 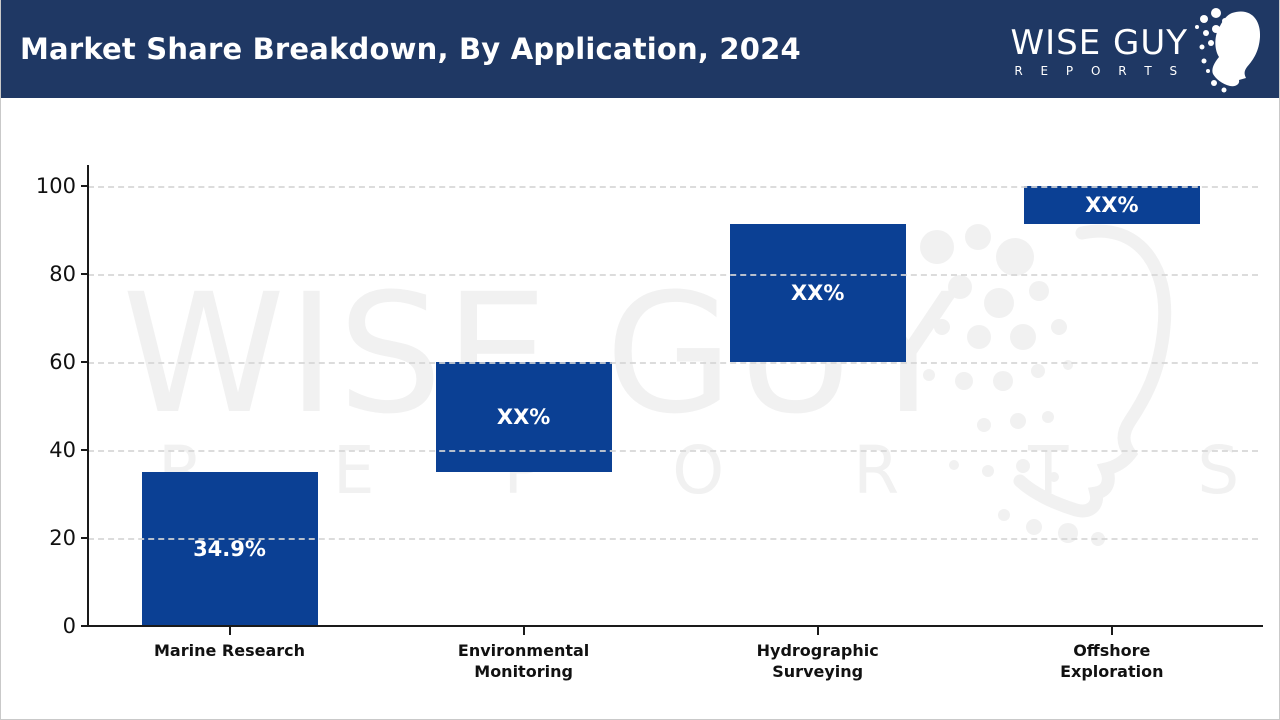 I want to click on brand-face-icon, so click(x=1228, y=50).